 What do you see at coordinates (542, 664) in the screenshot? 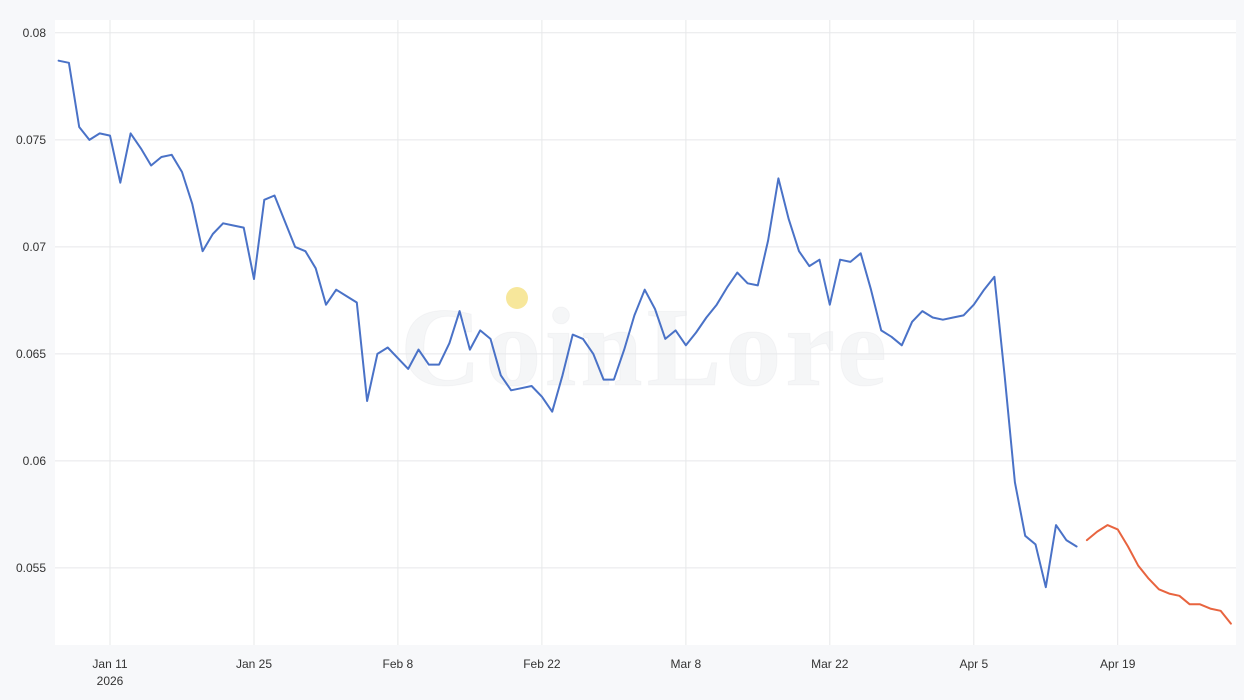
I see `x-tick-label: Feb 22` at bounding box center [542, 664].